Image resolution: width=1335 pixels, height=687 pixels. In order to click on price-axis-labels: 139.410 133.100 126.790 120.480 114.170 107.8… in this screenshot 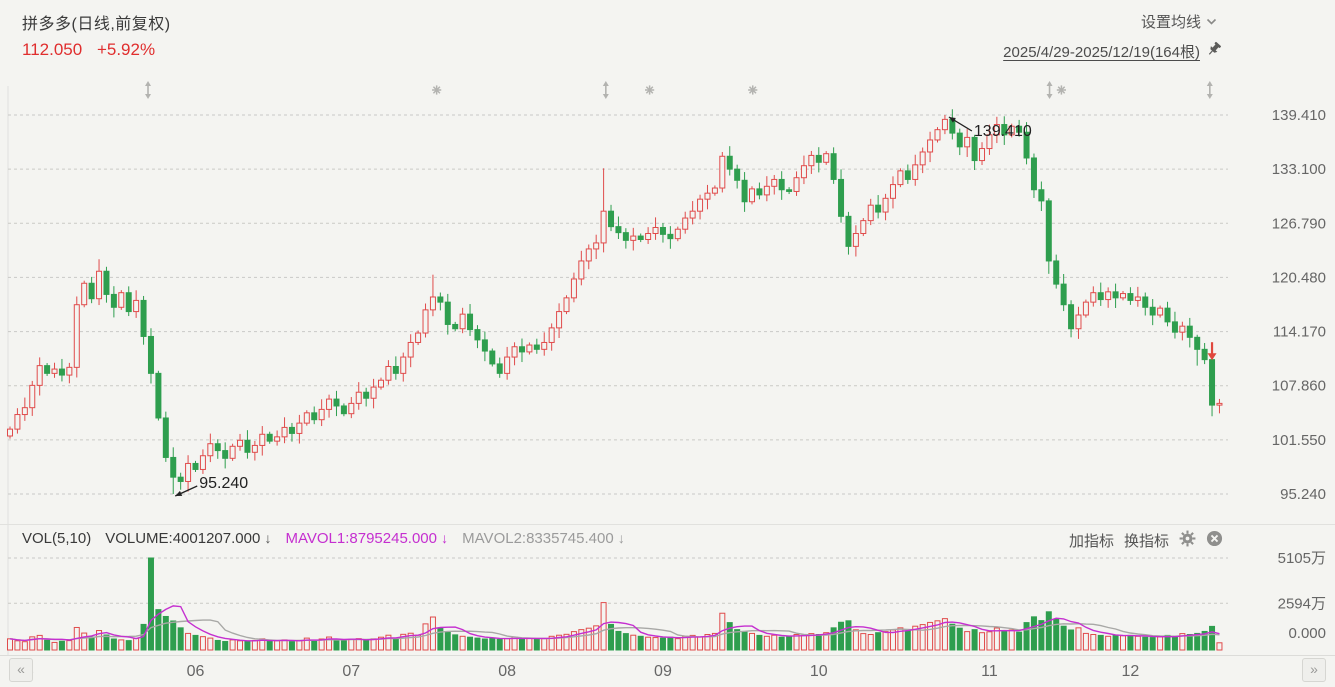, I will do `click(1299, 305)`.